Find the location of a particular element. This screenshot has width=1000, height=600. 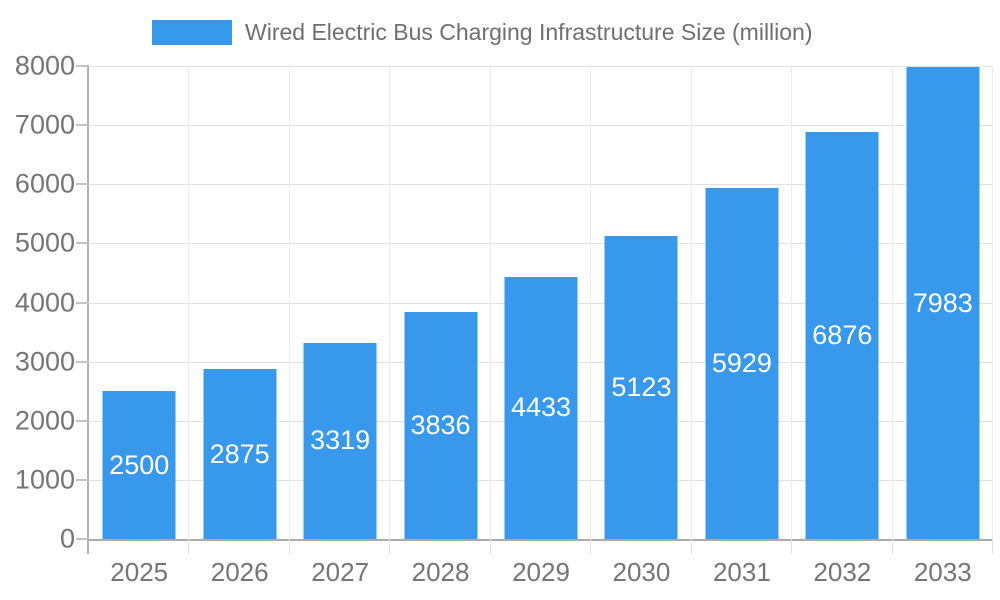

bar-value-label: 2500 is located at coordinates (139, 464).